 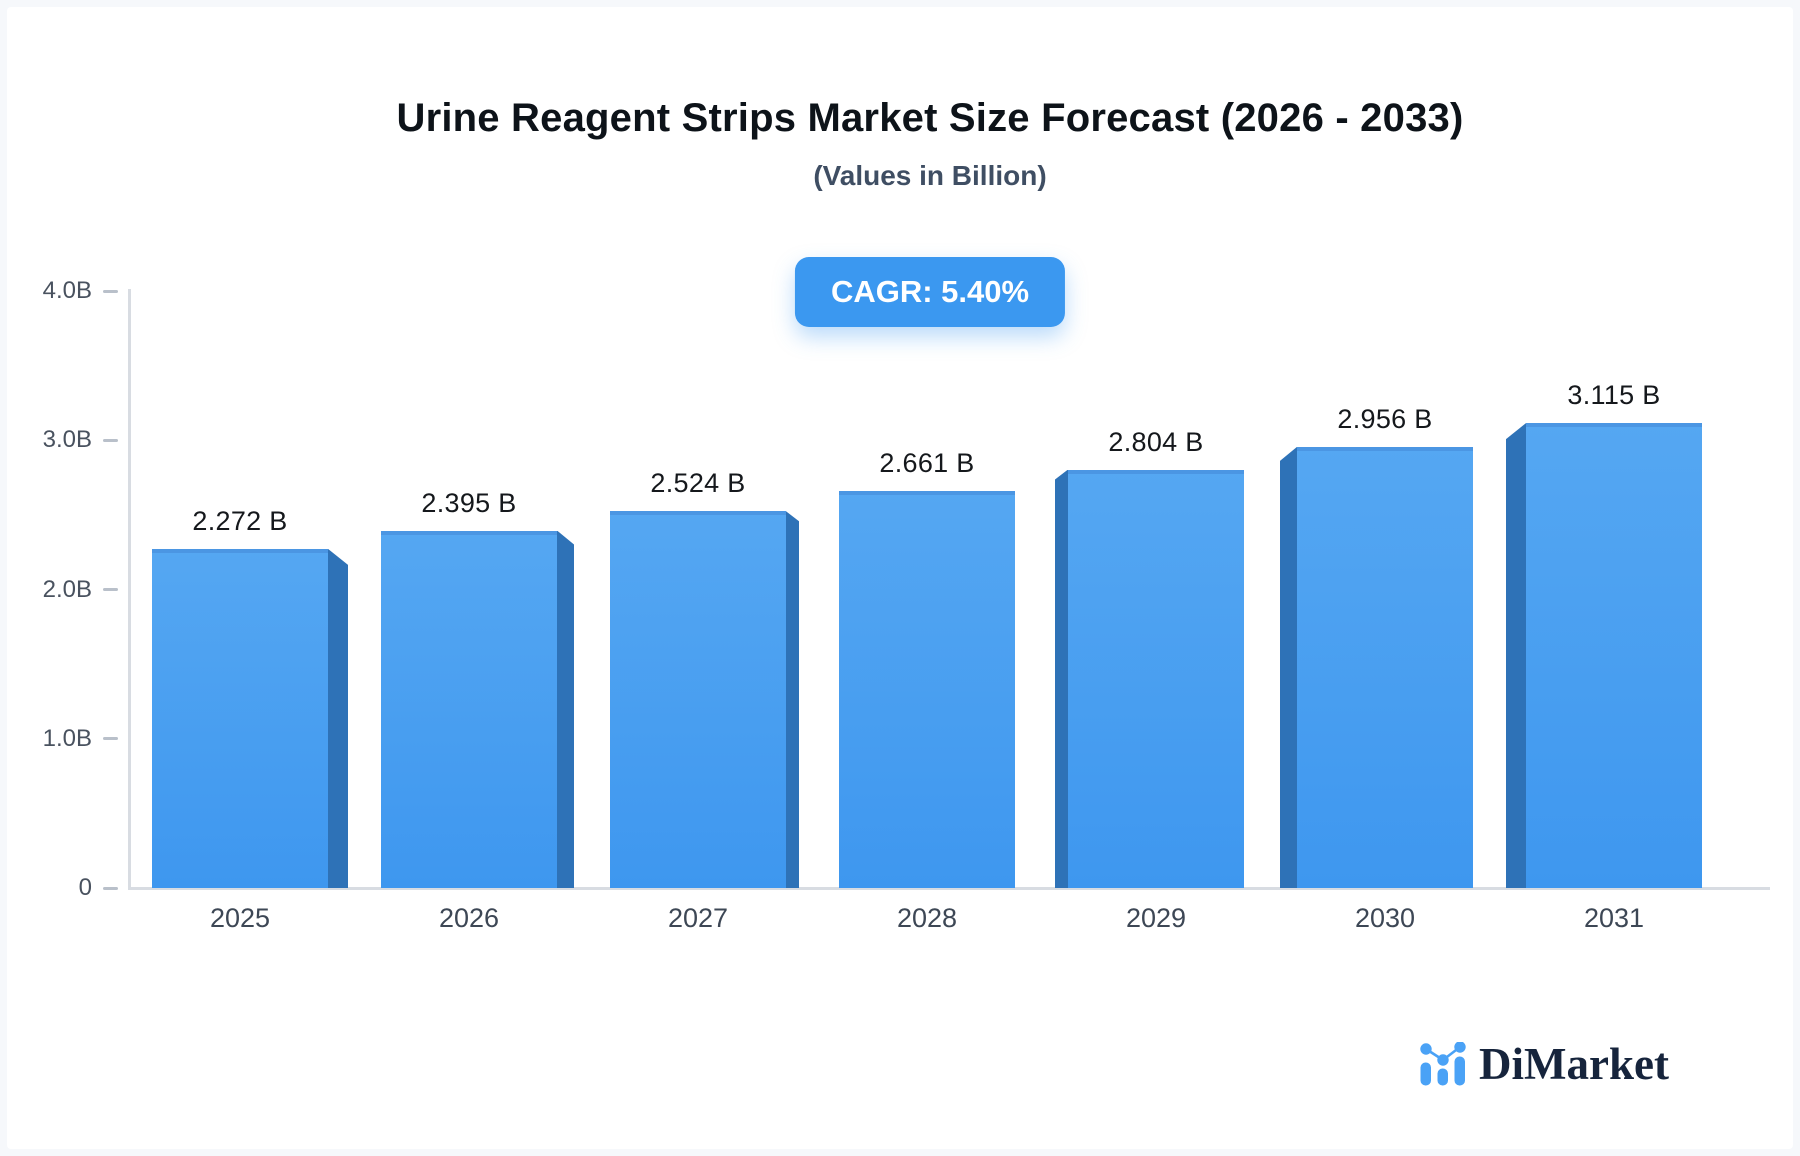 What do you see at coordinates (469, 918) in the screenshot?
I see `x-tick-label: 2026` at bounding box center [469, 918].